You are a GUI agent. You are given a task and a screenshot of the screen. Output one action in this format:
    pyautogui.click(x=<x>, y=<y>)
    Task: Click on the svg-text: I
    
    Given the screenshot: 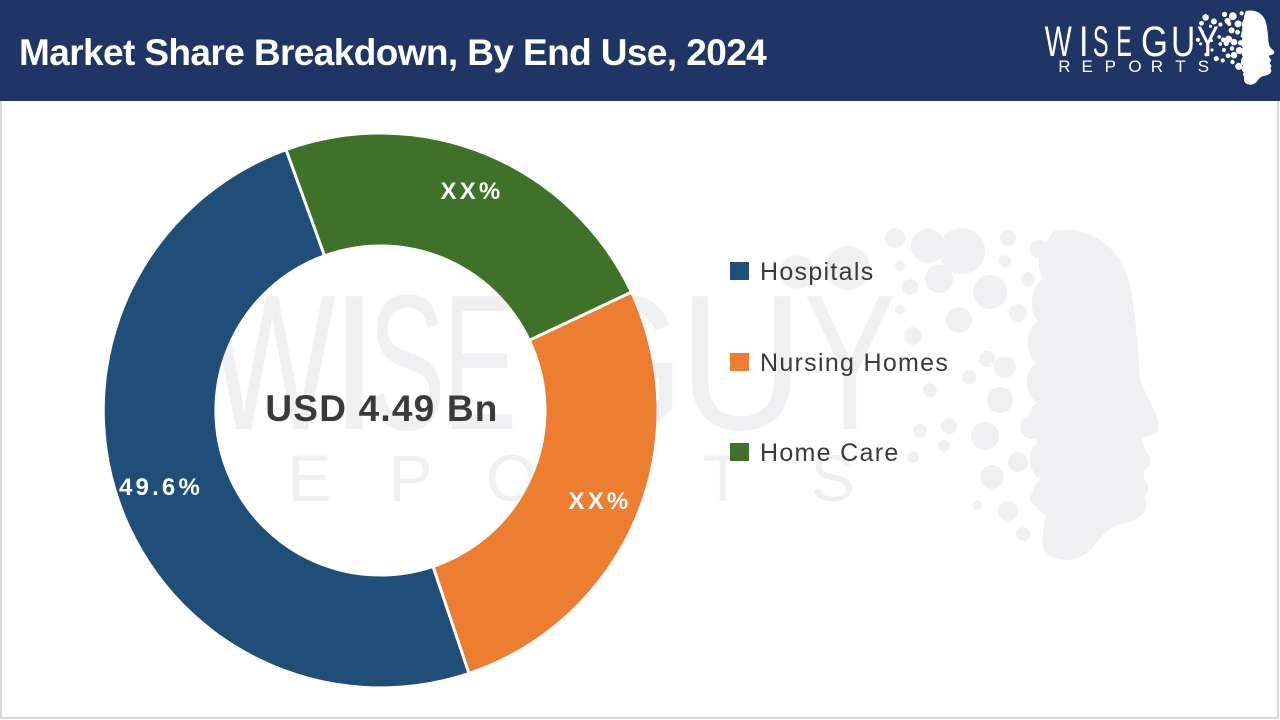 What is the action you would take?
    pyautogui.click(x=354, y=362)
    